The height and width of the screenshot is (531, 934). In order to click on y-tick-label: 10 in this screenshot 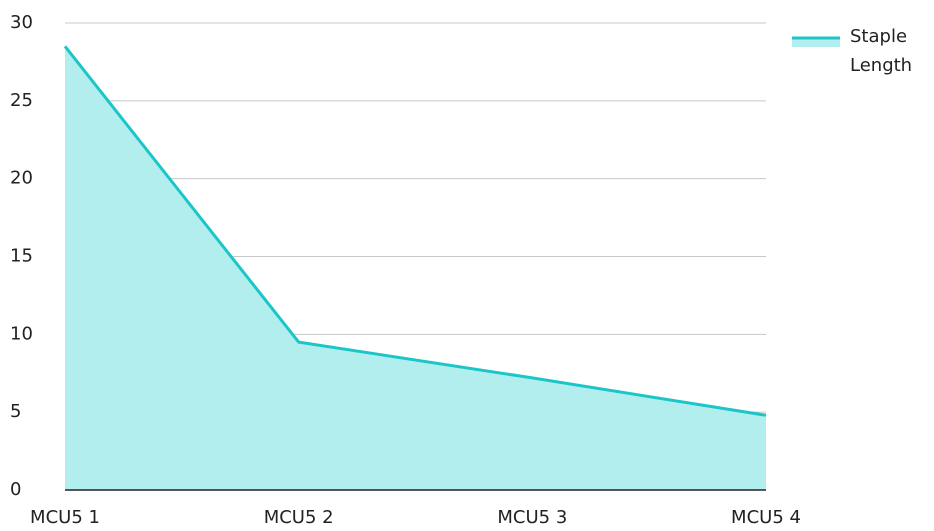, I will do `click(21, 333)`.